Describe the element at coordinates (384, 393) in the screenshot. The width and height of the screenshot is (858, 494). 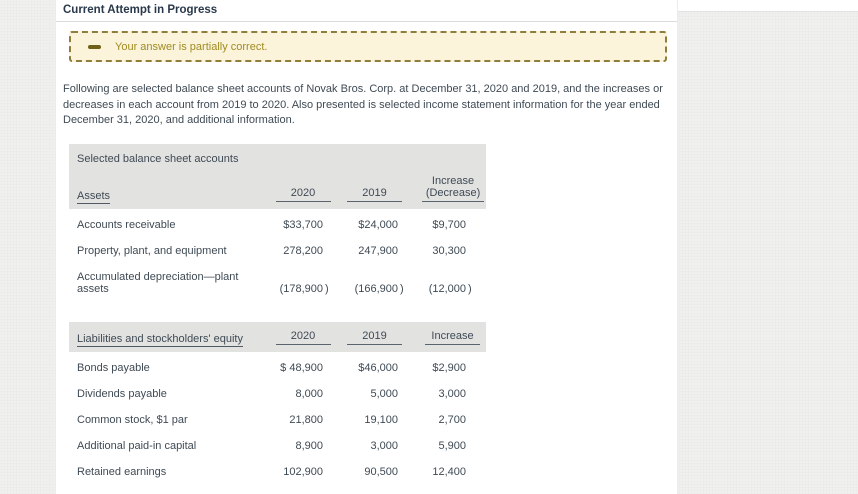
I see `value-2019: 5,000` at that location.